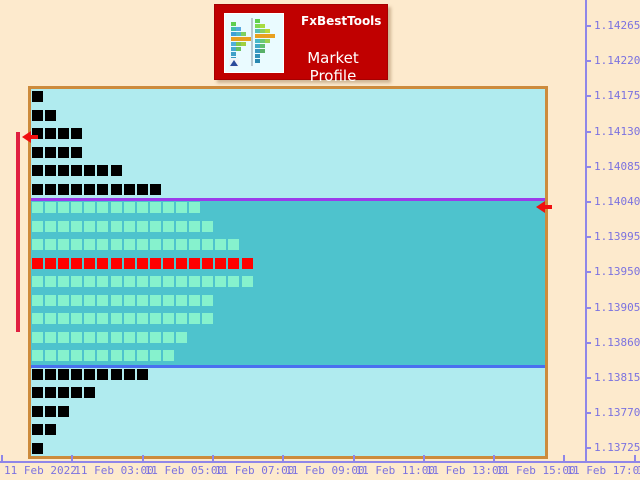 Image resolution: width=640 pixels, height=480 pixels. What do you see at coordinates (254, 470) in the screenshot?
I see `time-tick-label: 11 Feb 07:00` at bounding box center [254, 470].